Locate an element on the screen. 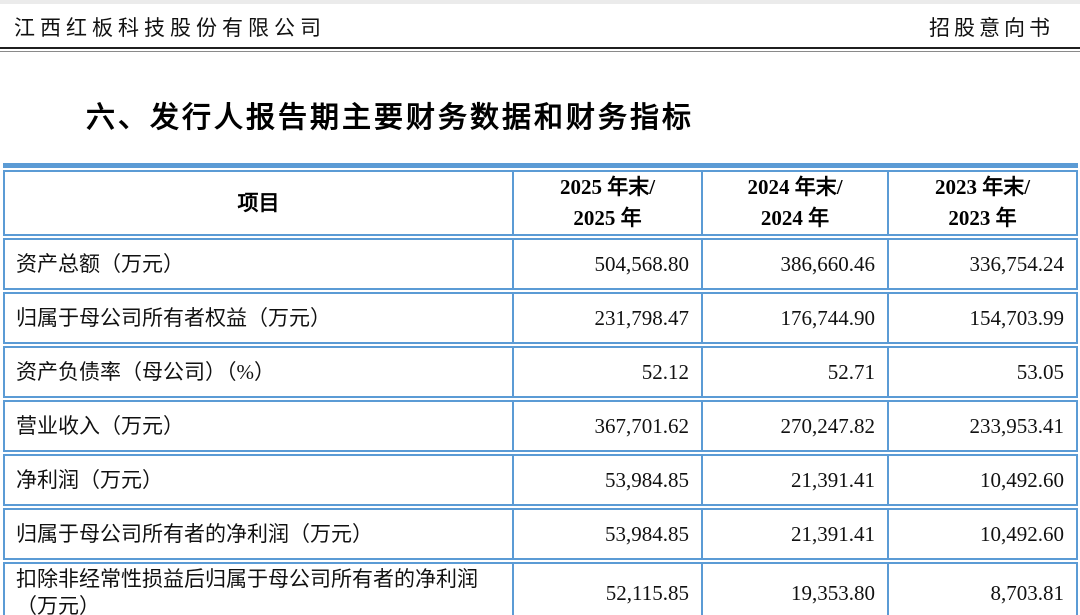  col-header-2024: 2024 年末/ 2024 年 is located at coordinates (796, 203).